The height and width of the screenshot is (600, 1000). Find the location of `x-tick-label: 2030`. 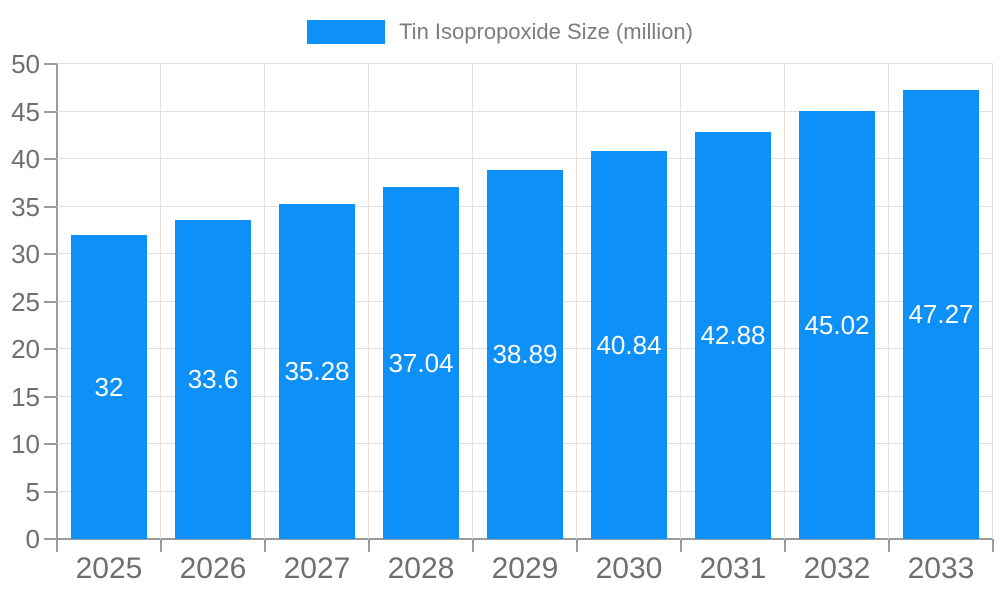

x-tick-label: 2030 is located at coordinates (629, 568).